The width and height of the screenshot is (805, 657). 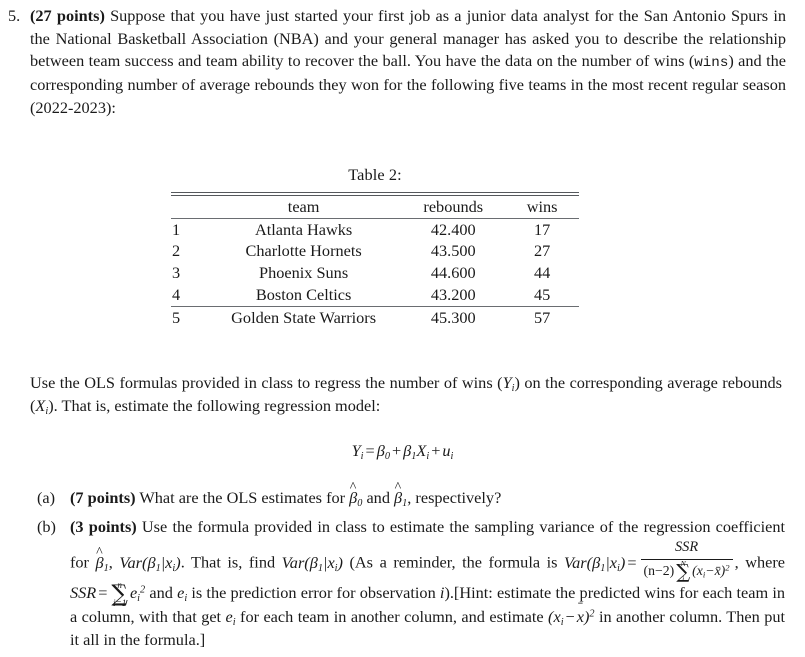 I want to click on math-y-i: Yi, so click(x=508, y=383).